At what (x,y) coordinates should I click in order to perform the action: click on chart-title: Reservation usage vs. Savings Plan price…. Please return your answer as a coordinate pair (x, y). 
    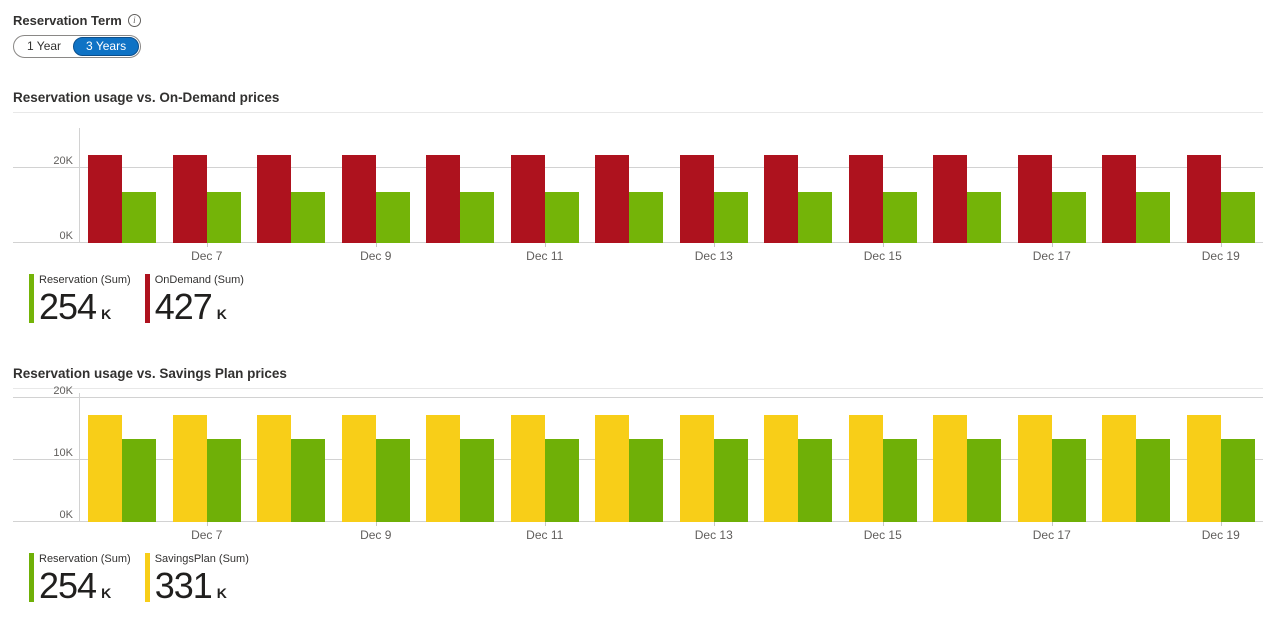
    Looking at the image, I should click on (638, 374).